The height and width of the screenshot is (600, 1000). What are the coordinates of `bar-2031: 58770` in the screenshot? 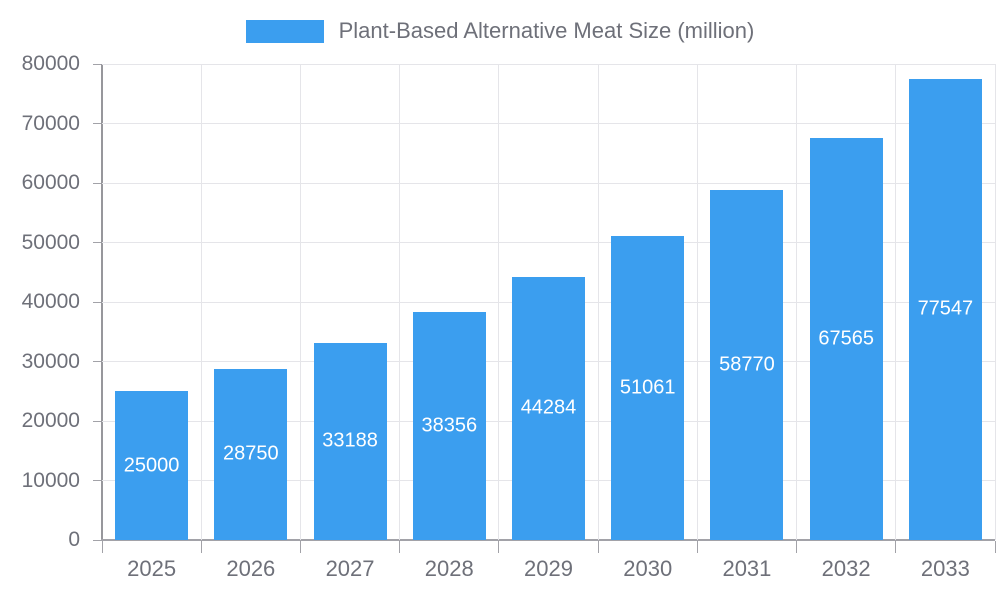 It's located at (747, 365).